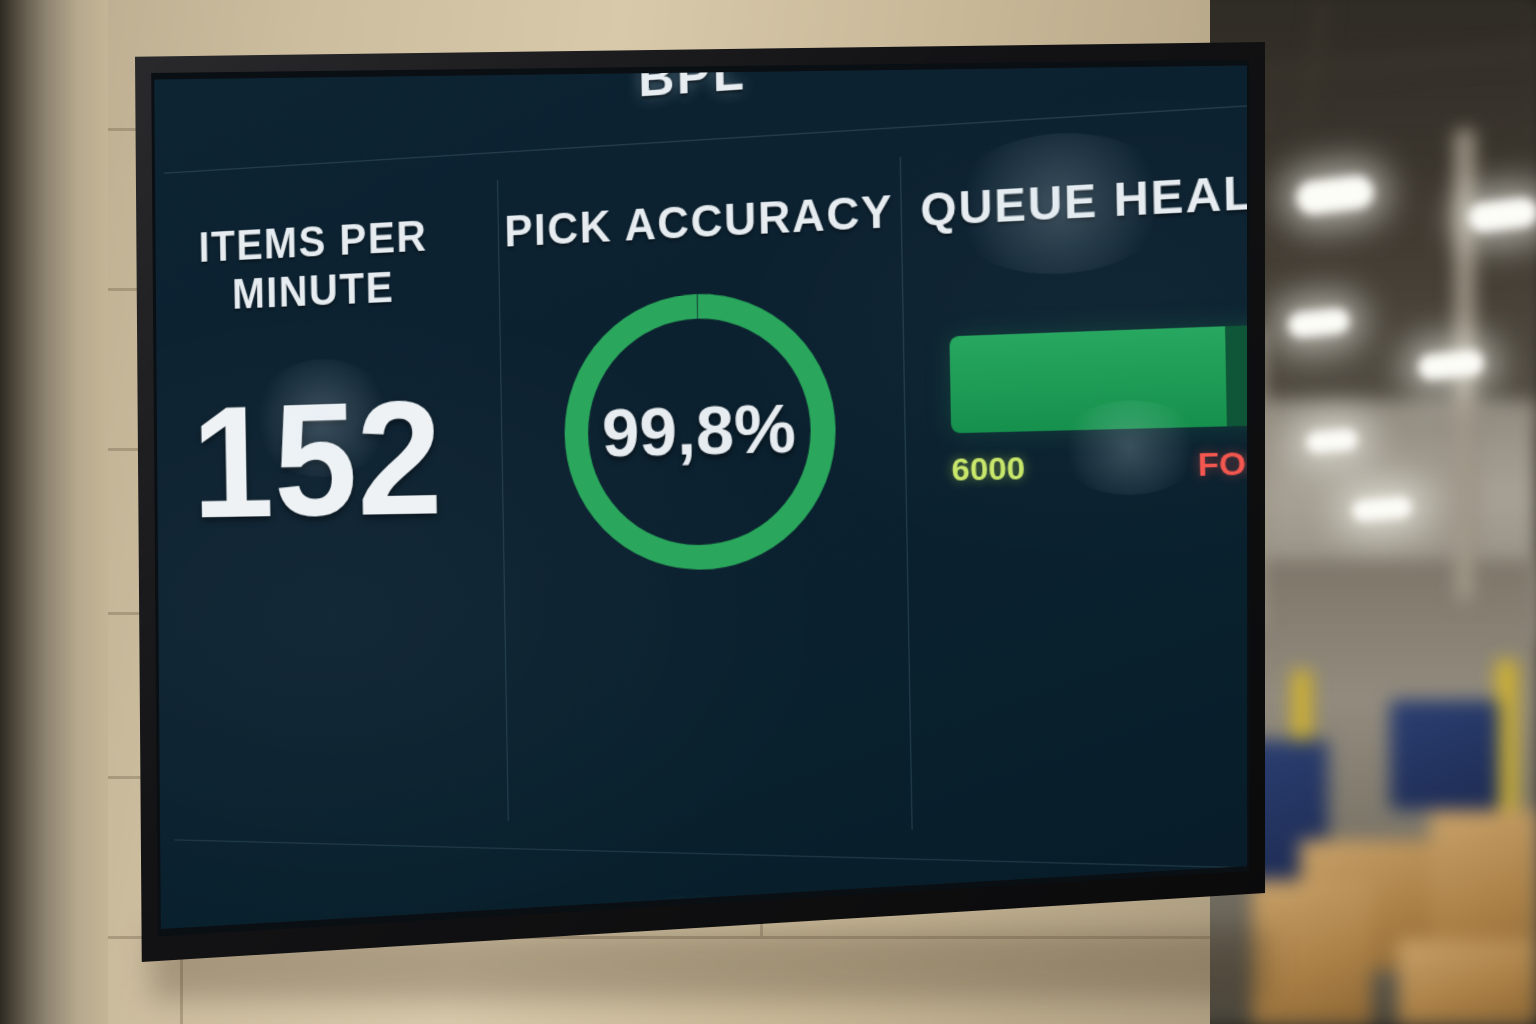  What do you see at coordinates (988, 468) in the screenshot?
I see `queue-scale-left-label: 6000` at bounding box center [988, 468].